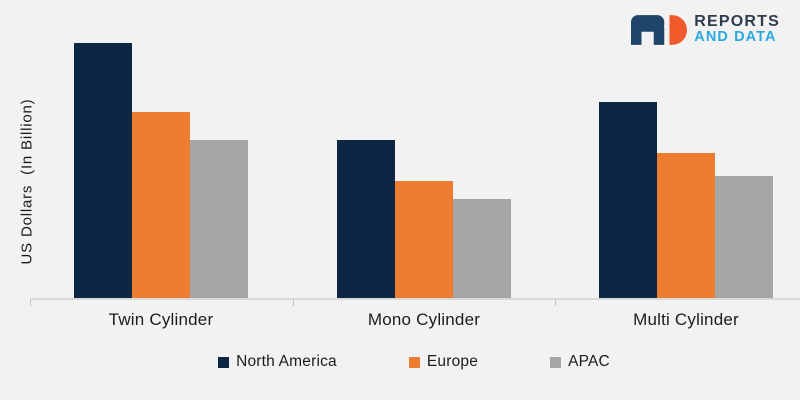 The image size is (800, 400). Describe the element at coordinates (407, 362) in the screenshot. I see `chart-legend: North America Europe APAC` at that location.